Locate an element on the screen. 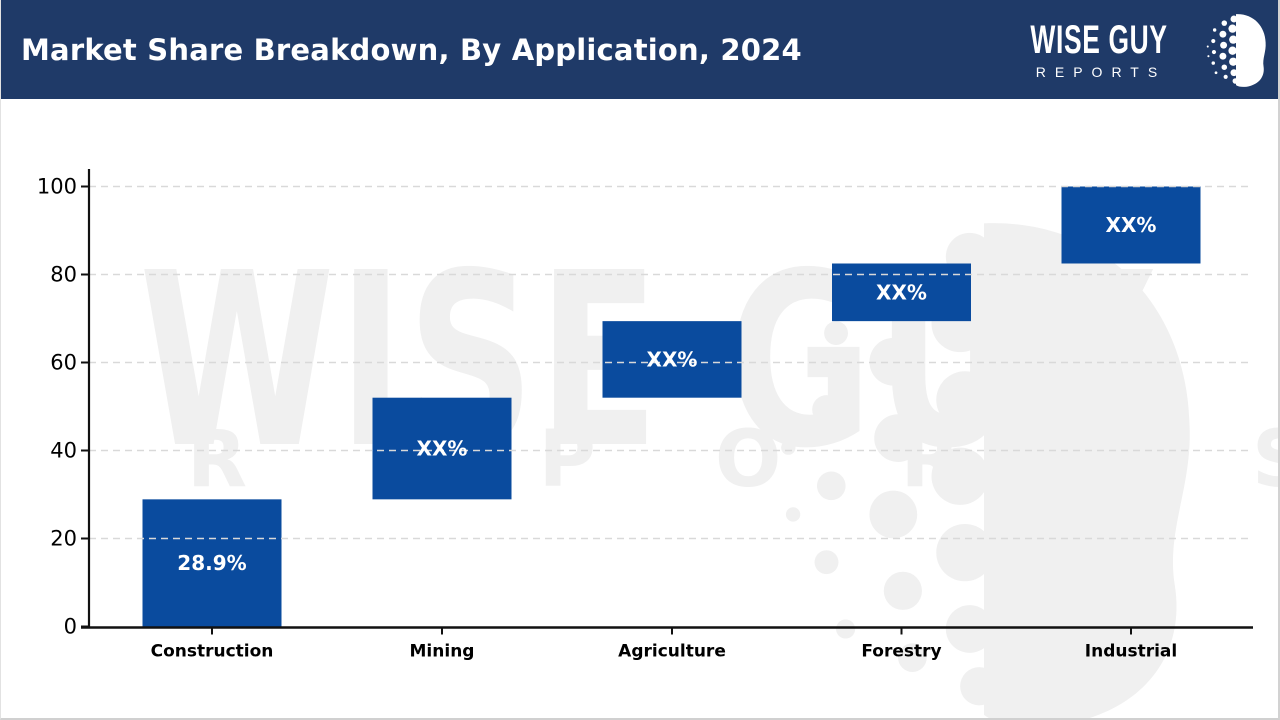 The image size is (1280, 720). y-tick-label: 40 is located at coordinates (63, 451).